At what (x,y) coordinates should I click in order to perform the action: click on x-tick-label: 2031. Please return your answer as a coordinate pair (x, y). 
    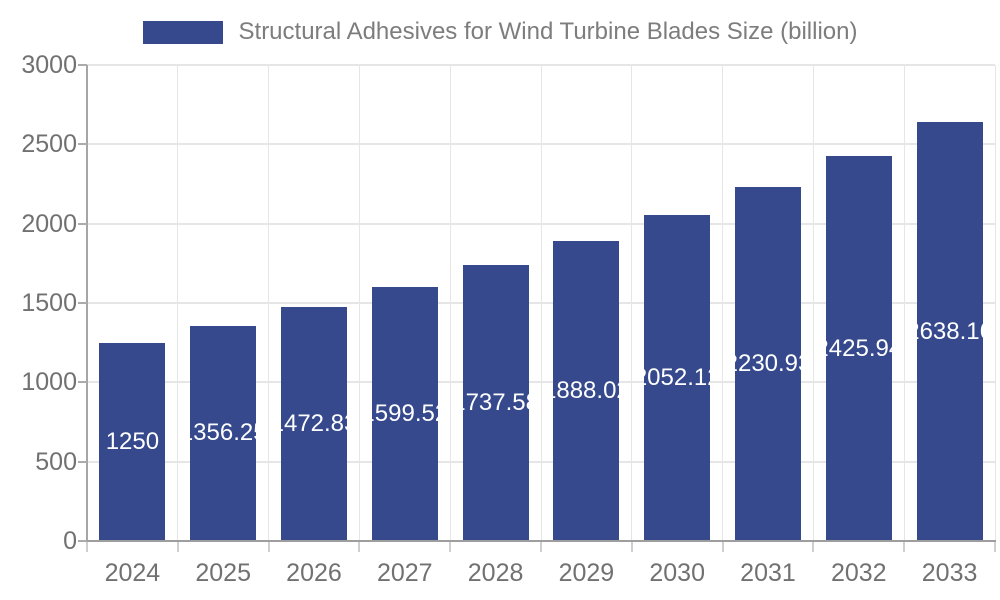
    Looking at the image, I should click on (768, 573).